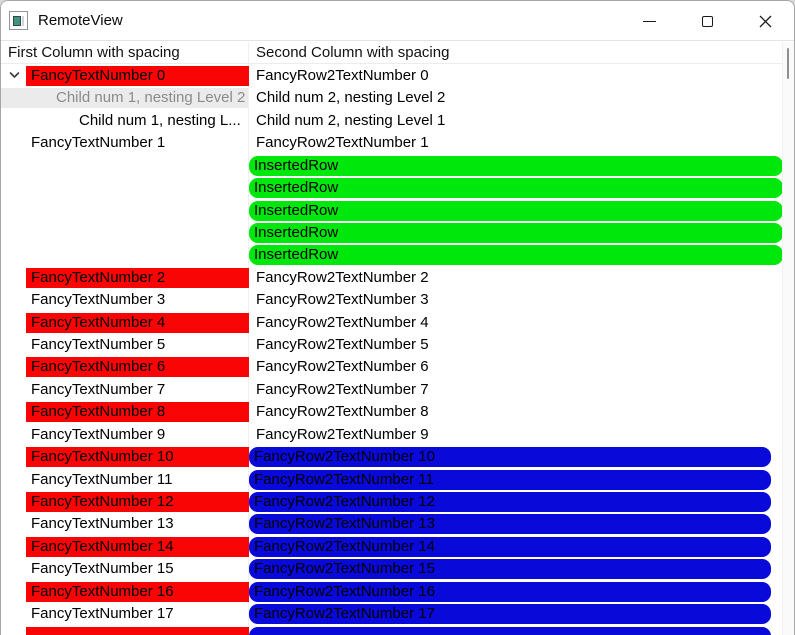  What do you see at coordinates (98, 434) in the screenshot?
I see `tree-cell-col1: FancyTextNumber 9` at bounding box center [98, 434].